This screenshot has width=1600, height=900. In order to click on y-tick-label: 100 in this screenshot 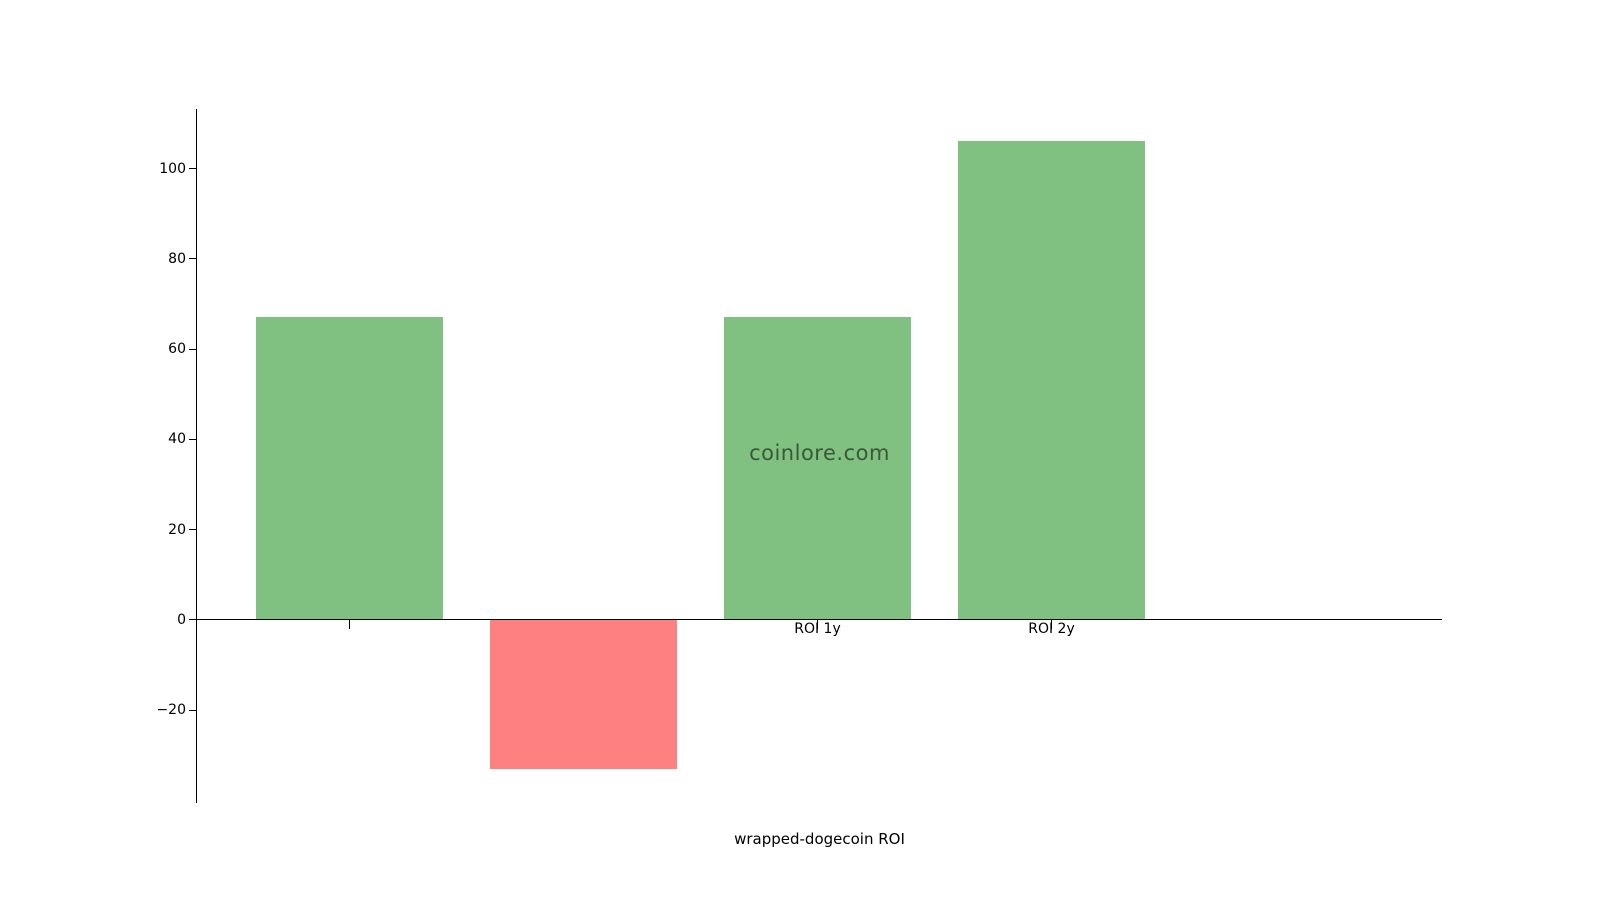, I will do `click(172, 168)`.